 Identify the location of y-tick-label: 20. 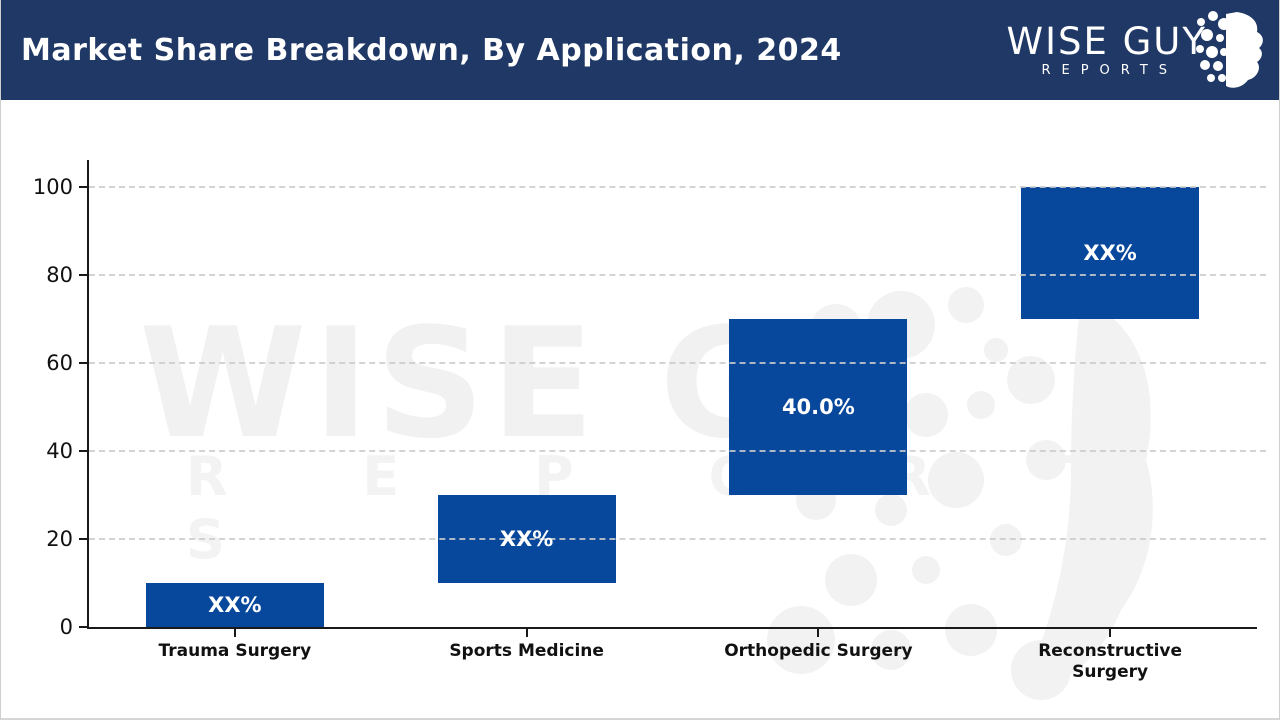
(59, 539).